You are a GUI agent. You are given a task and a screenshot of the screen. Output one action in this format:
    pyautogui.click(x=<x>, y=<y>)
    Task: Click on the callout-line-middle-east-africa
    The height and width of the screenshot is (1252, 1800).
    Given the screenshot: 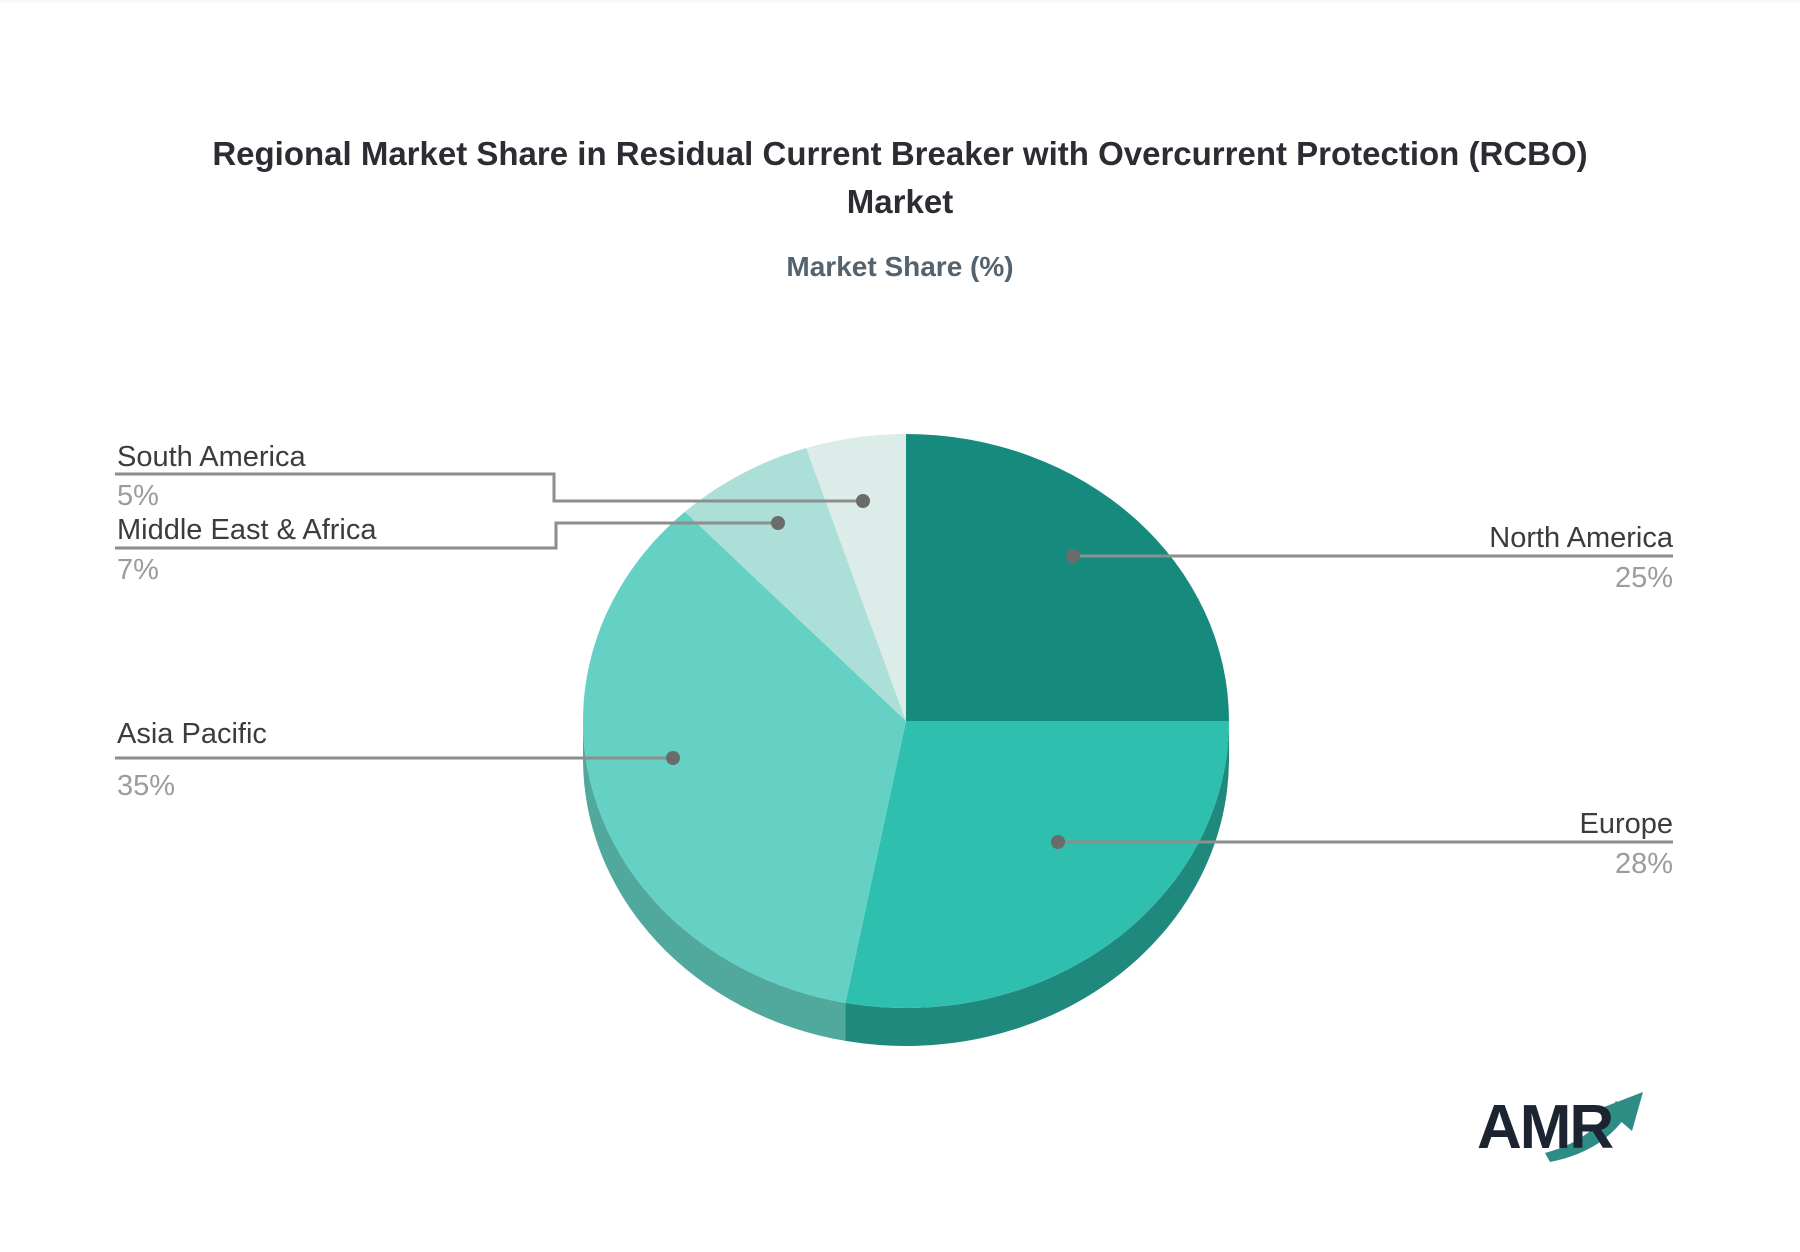 What is the action you would take?
    pyautogui.click(x=446, y=535)
    